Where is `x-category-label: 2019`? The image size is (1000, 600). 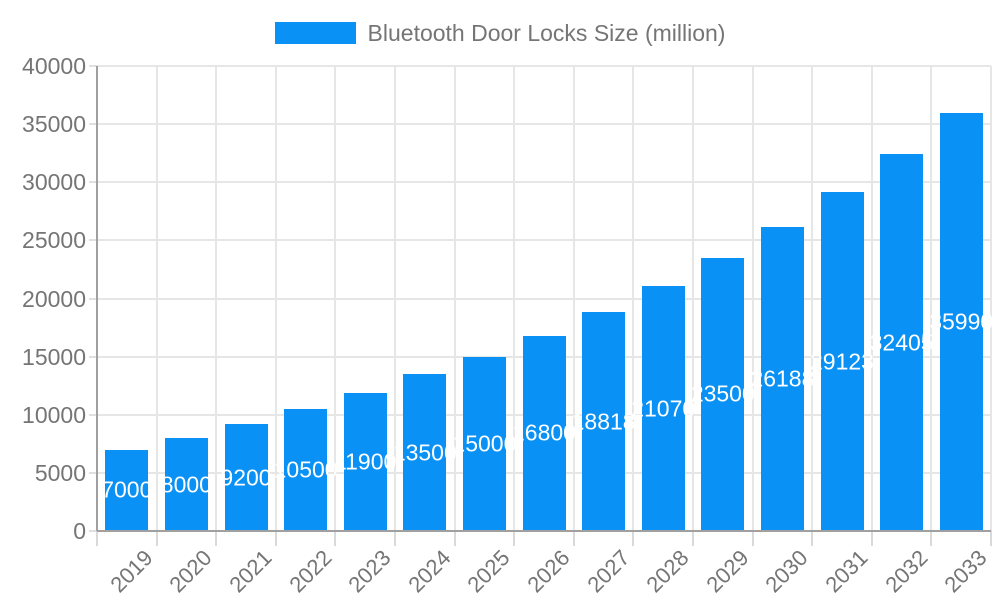 x-category-label: 2019 is located at coordinates (131, 571).